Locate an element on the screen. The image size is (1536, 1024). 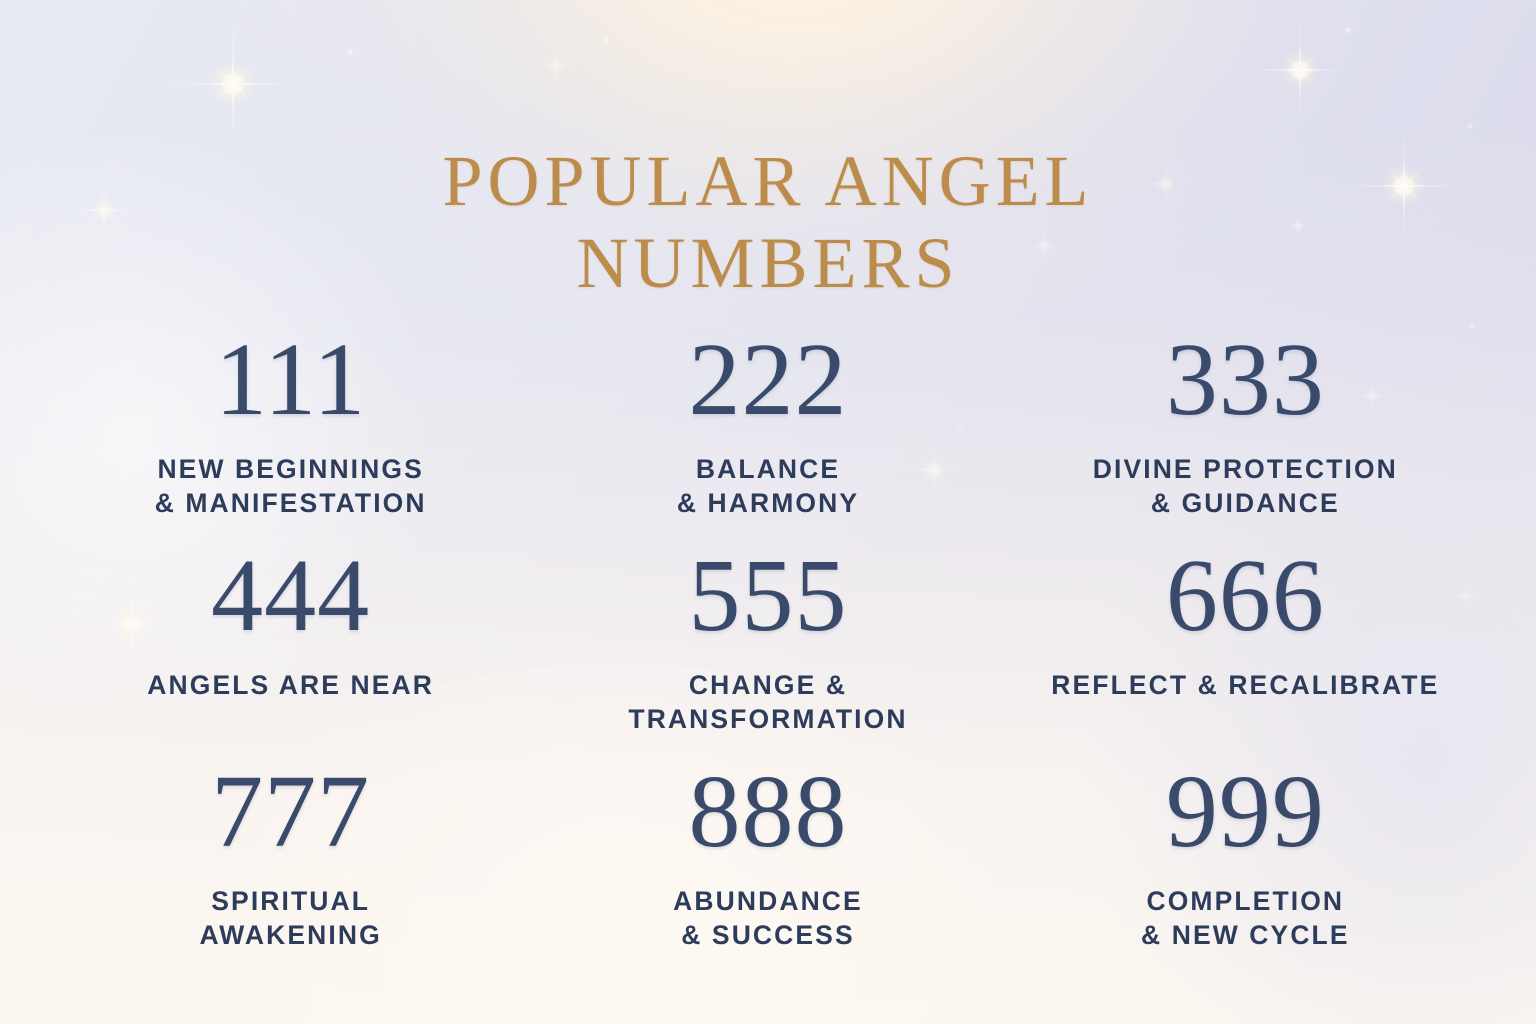
angel-number-value: 222 is located at coordinates (768, 379).